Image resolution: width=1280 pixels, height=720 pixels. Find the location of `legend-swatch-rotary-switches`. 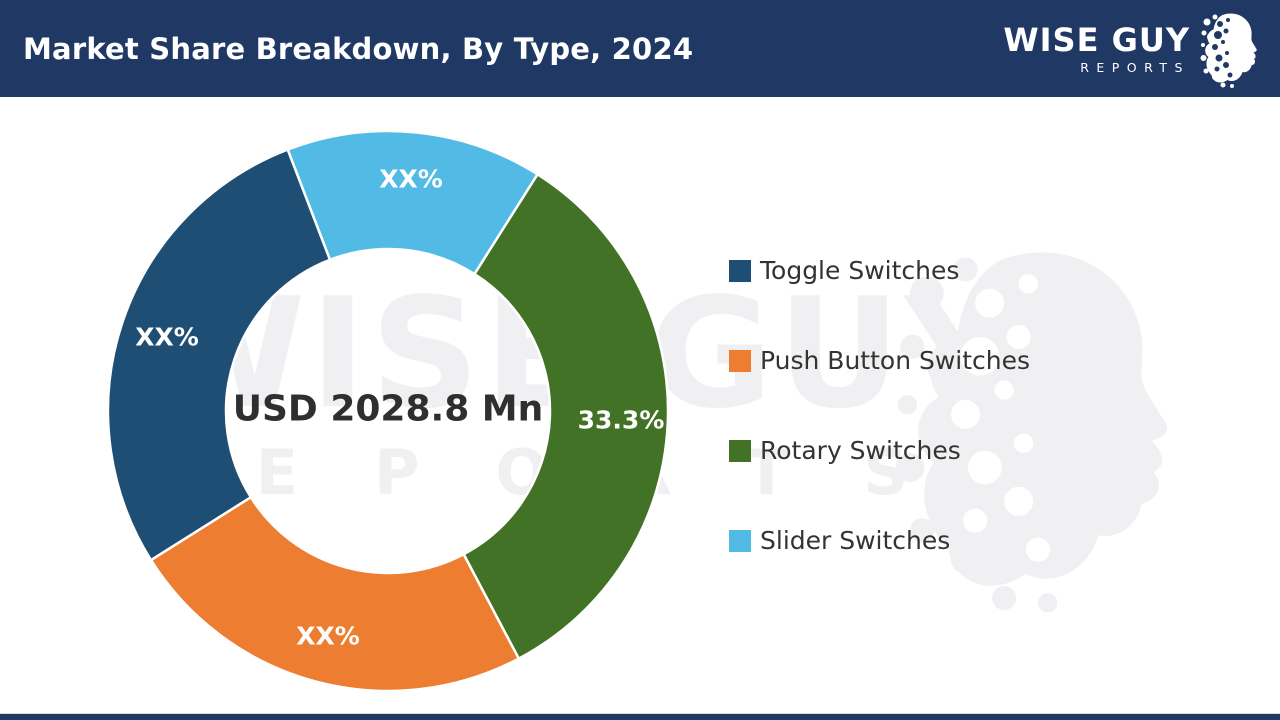

legend-swatch-rotary-switches is located at coordinates (740, 451).